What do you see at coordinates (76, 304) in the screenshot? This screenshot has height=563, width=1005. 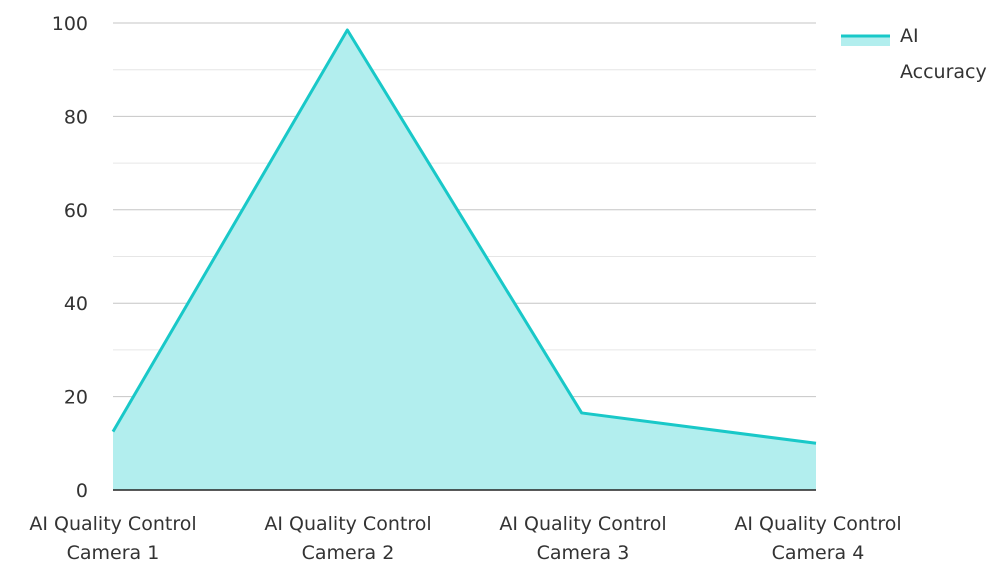 I see `y-tick-label: 40` at bounding box center [76, 304].